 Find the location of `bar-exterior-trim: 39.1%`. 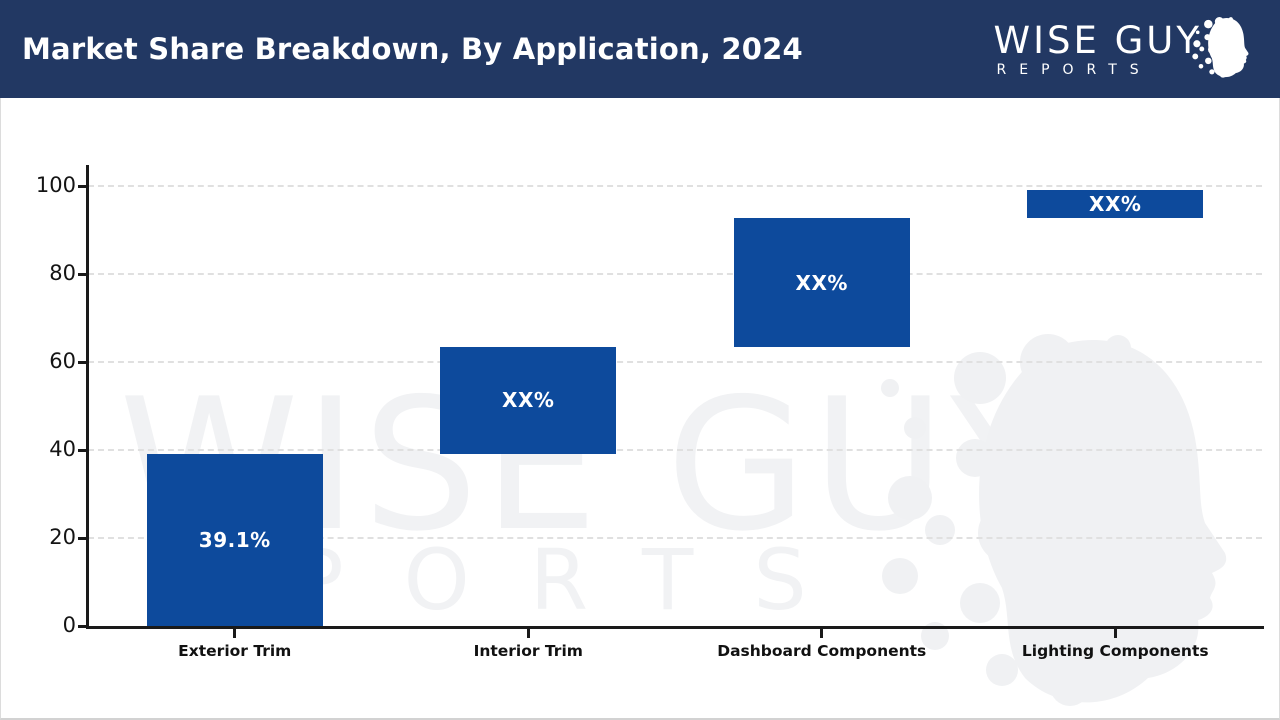

bar-exterior-trim: 39.1% is located at coordinates (234, 539).